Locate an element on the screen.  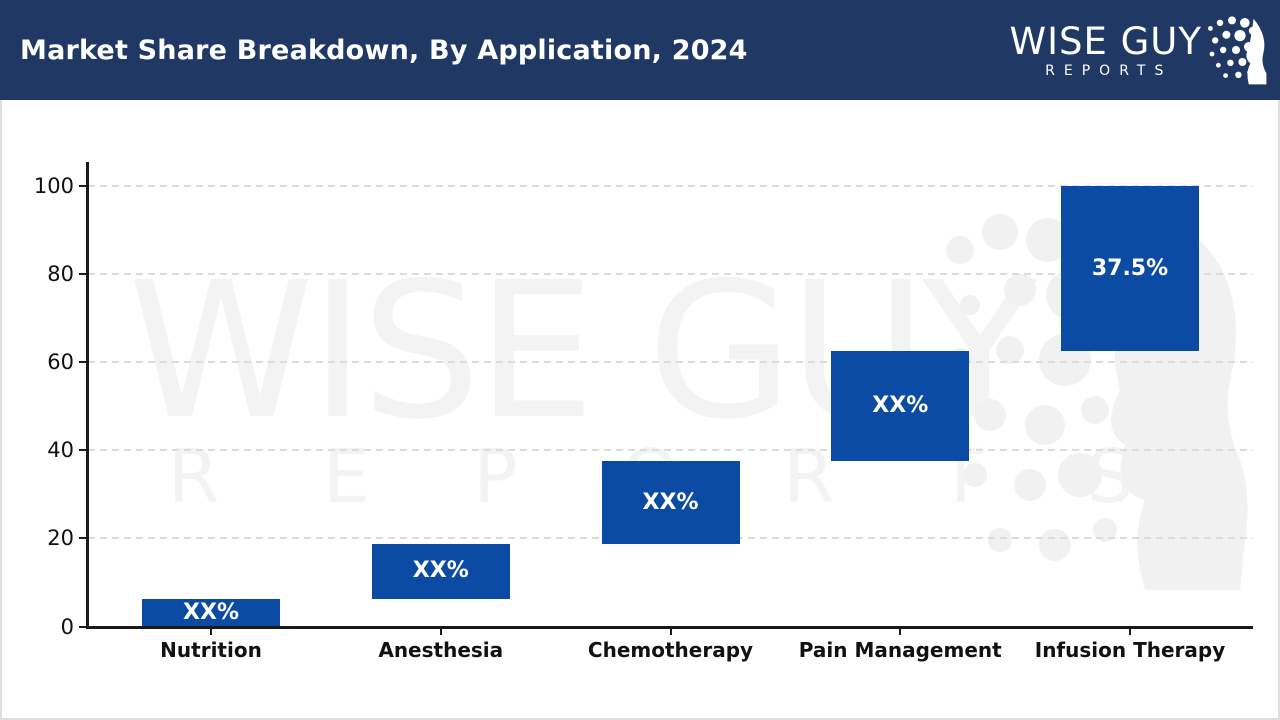
x-category-label: Chemotherapy is located at coordinates (670, 650).